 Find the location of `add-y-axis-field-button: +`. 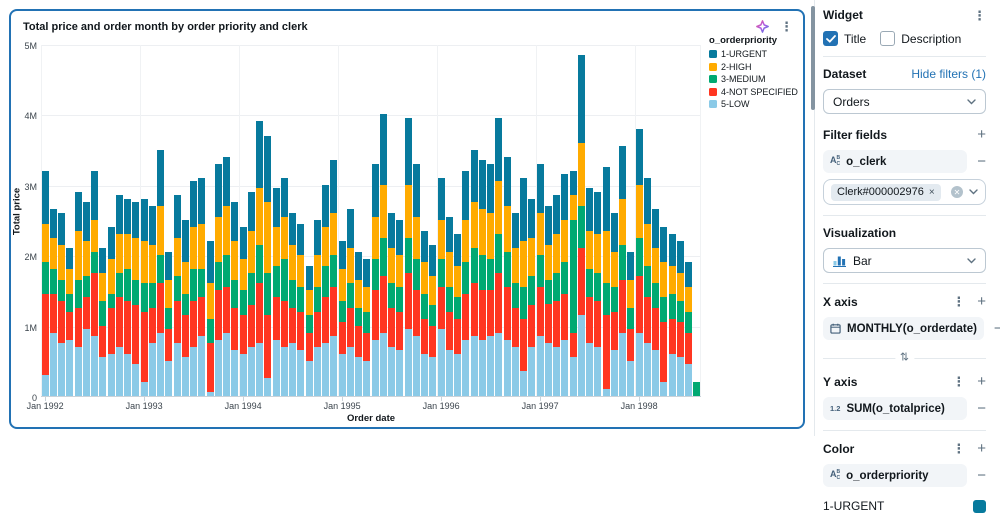

add-y-axis-field-button: + is located at coordinates (981, 381).